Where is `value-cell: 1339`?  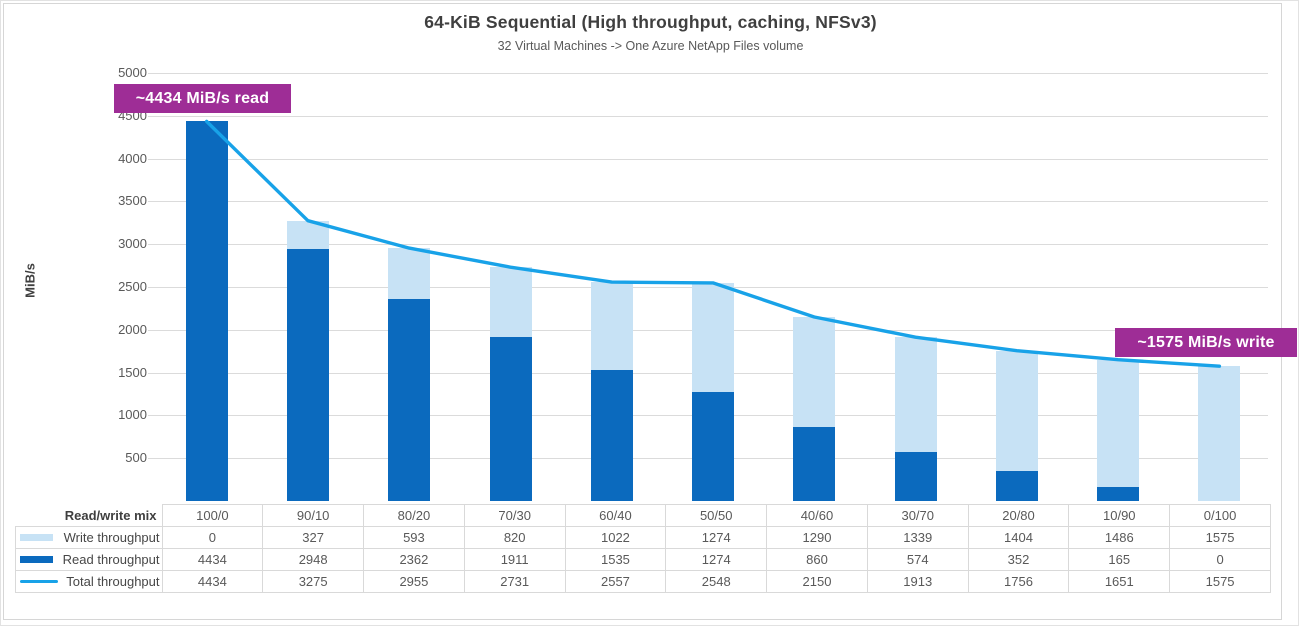 value-cell: 1339 is located at coordinates (917, 537).